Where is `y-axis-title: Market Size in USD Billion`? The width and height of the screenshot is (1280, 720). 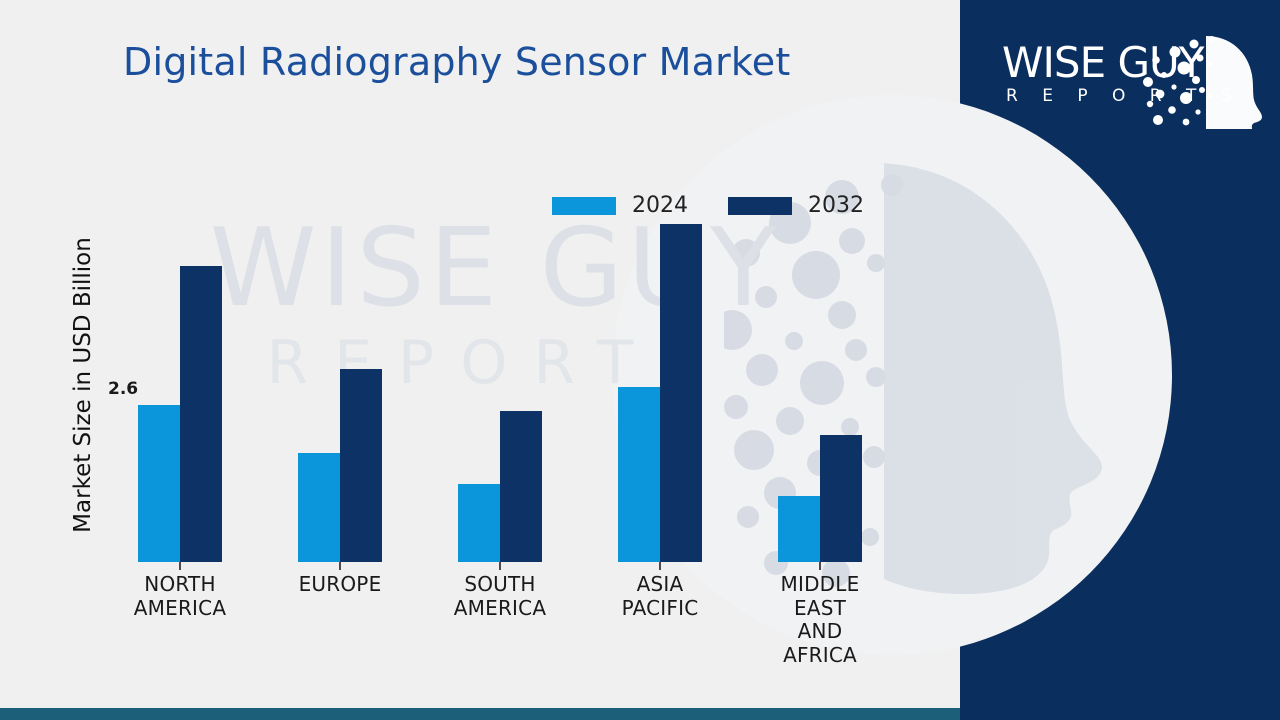 y-axis-title: Market Size in USD Billion is located at coordinates (83, 385).